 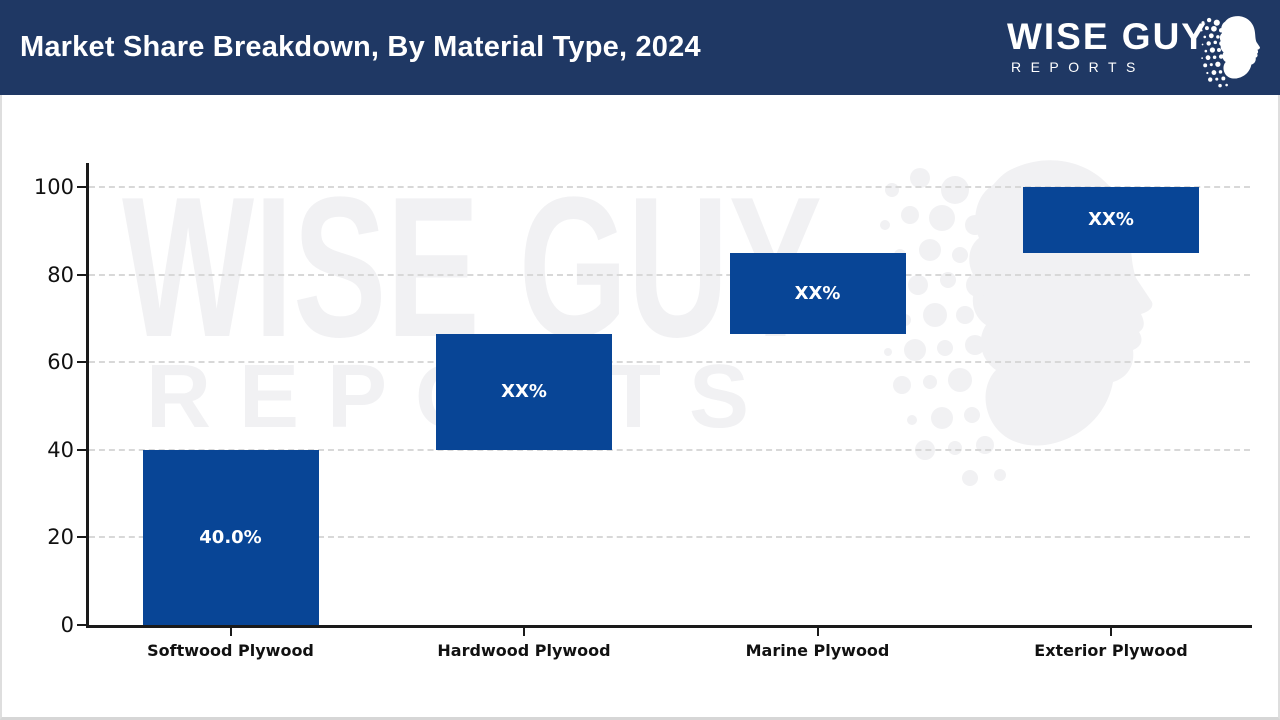 I want to click on brand-logo: WISE GUY REPORTS, so click(x=1136, y=50).